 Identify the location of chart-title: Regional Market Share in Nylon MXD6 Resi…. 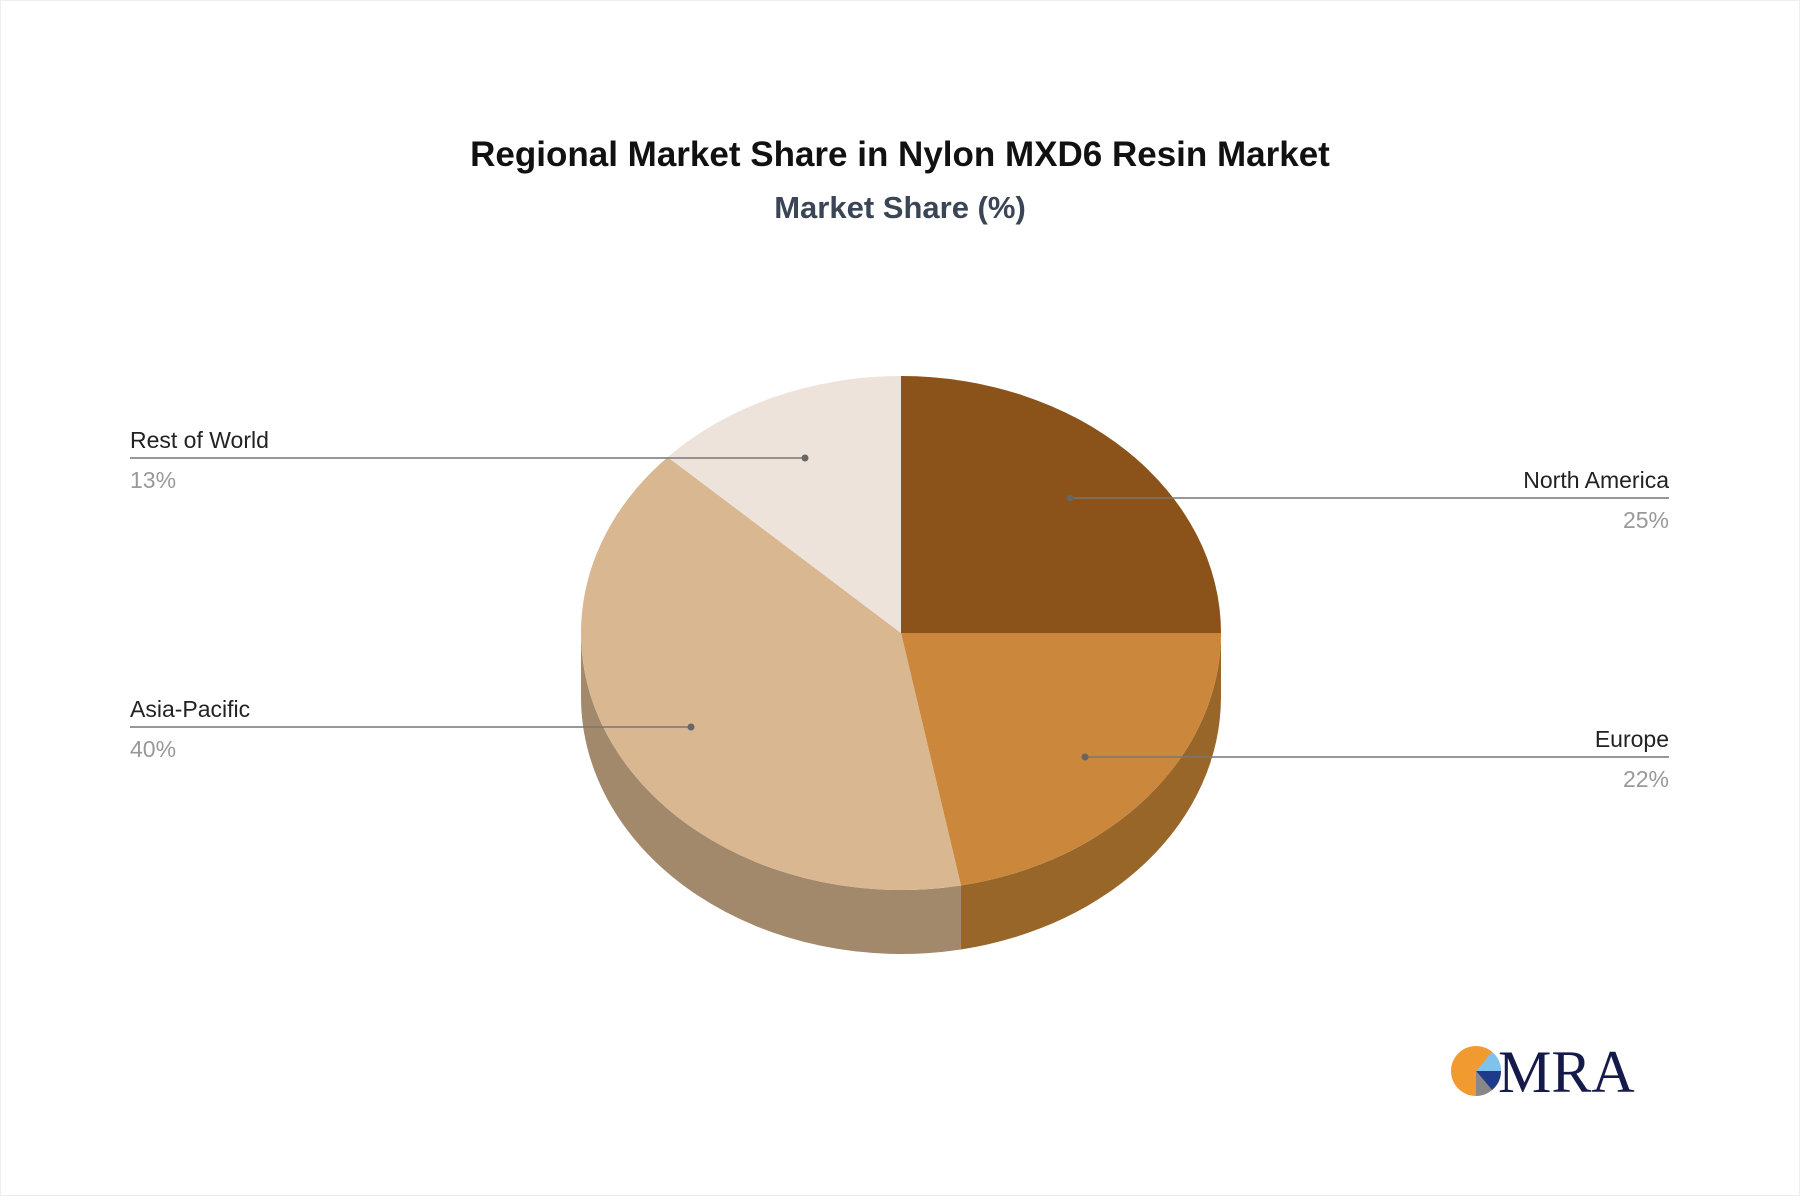
(900, 154).